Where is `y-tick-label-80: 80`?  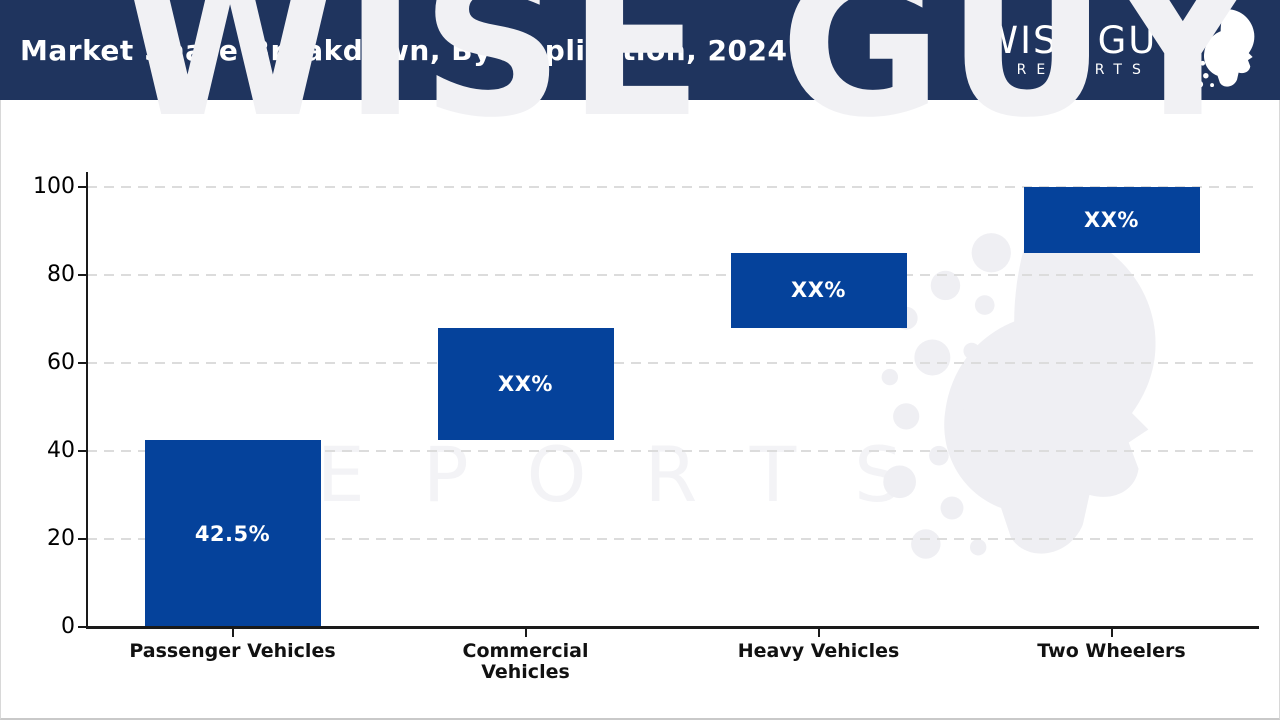 y-tick-label-80: 80 is located at coordinates (61, 274).